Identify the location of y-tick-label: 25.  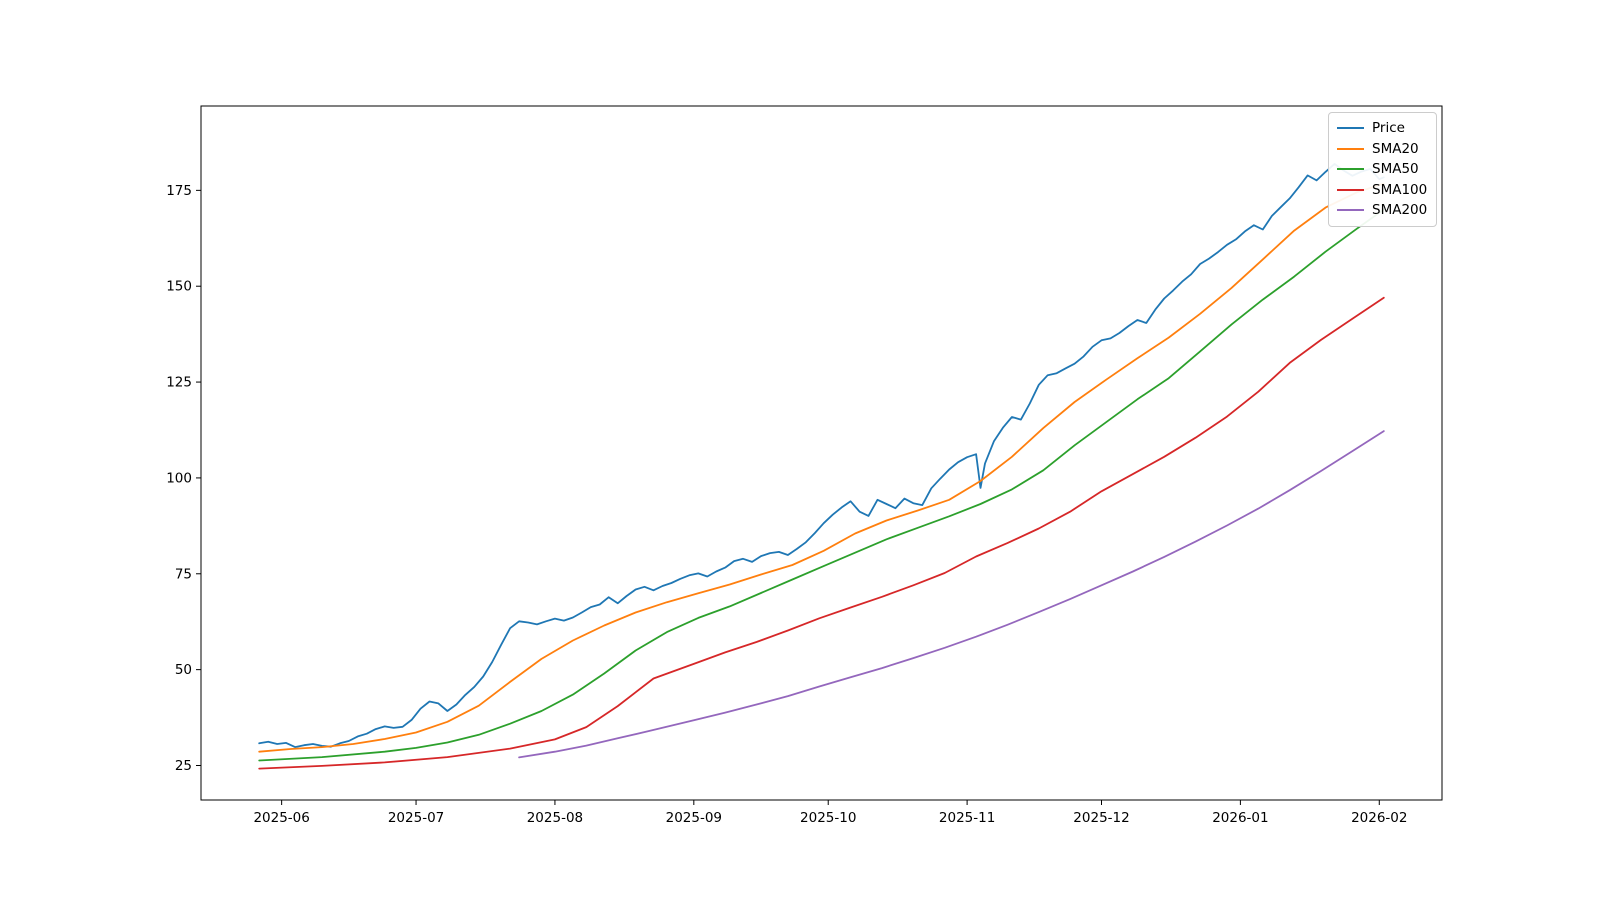
(183, 766).